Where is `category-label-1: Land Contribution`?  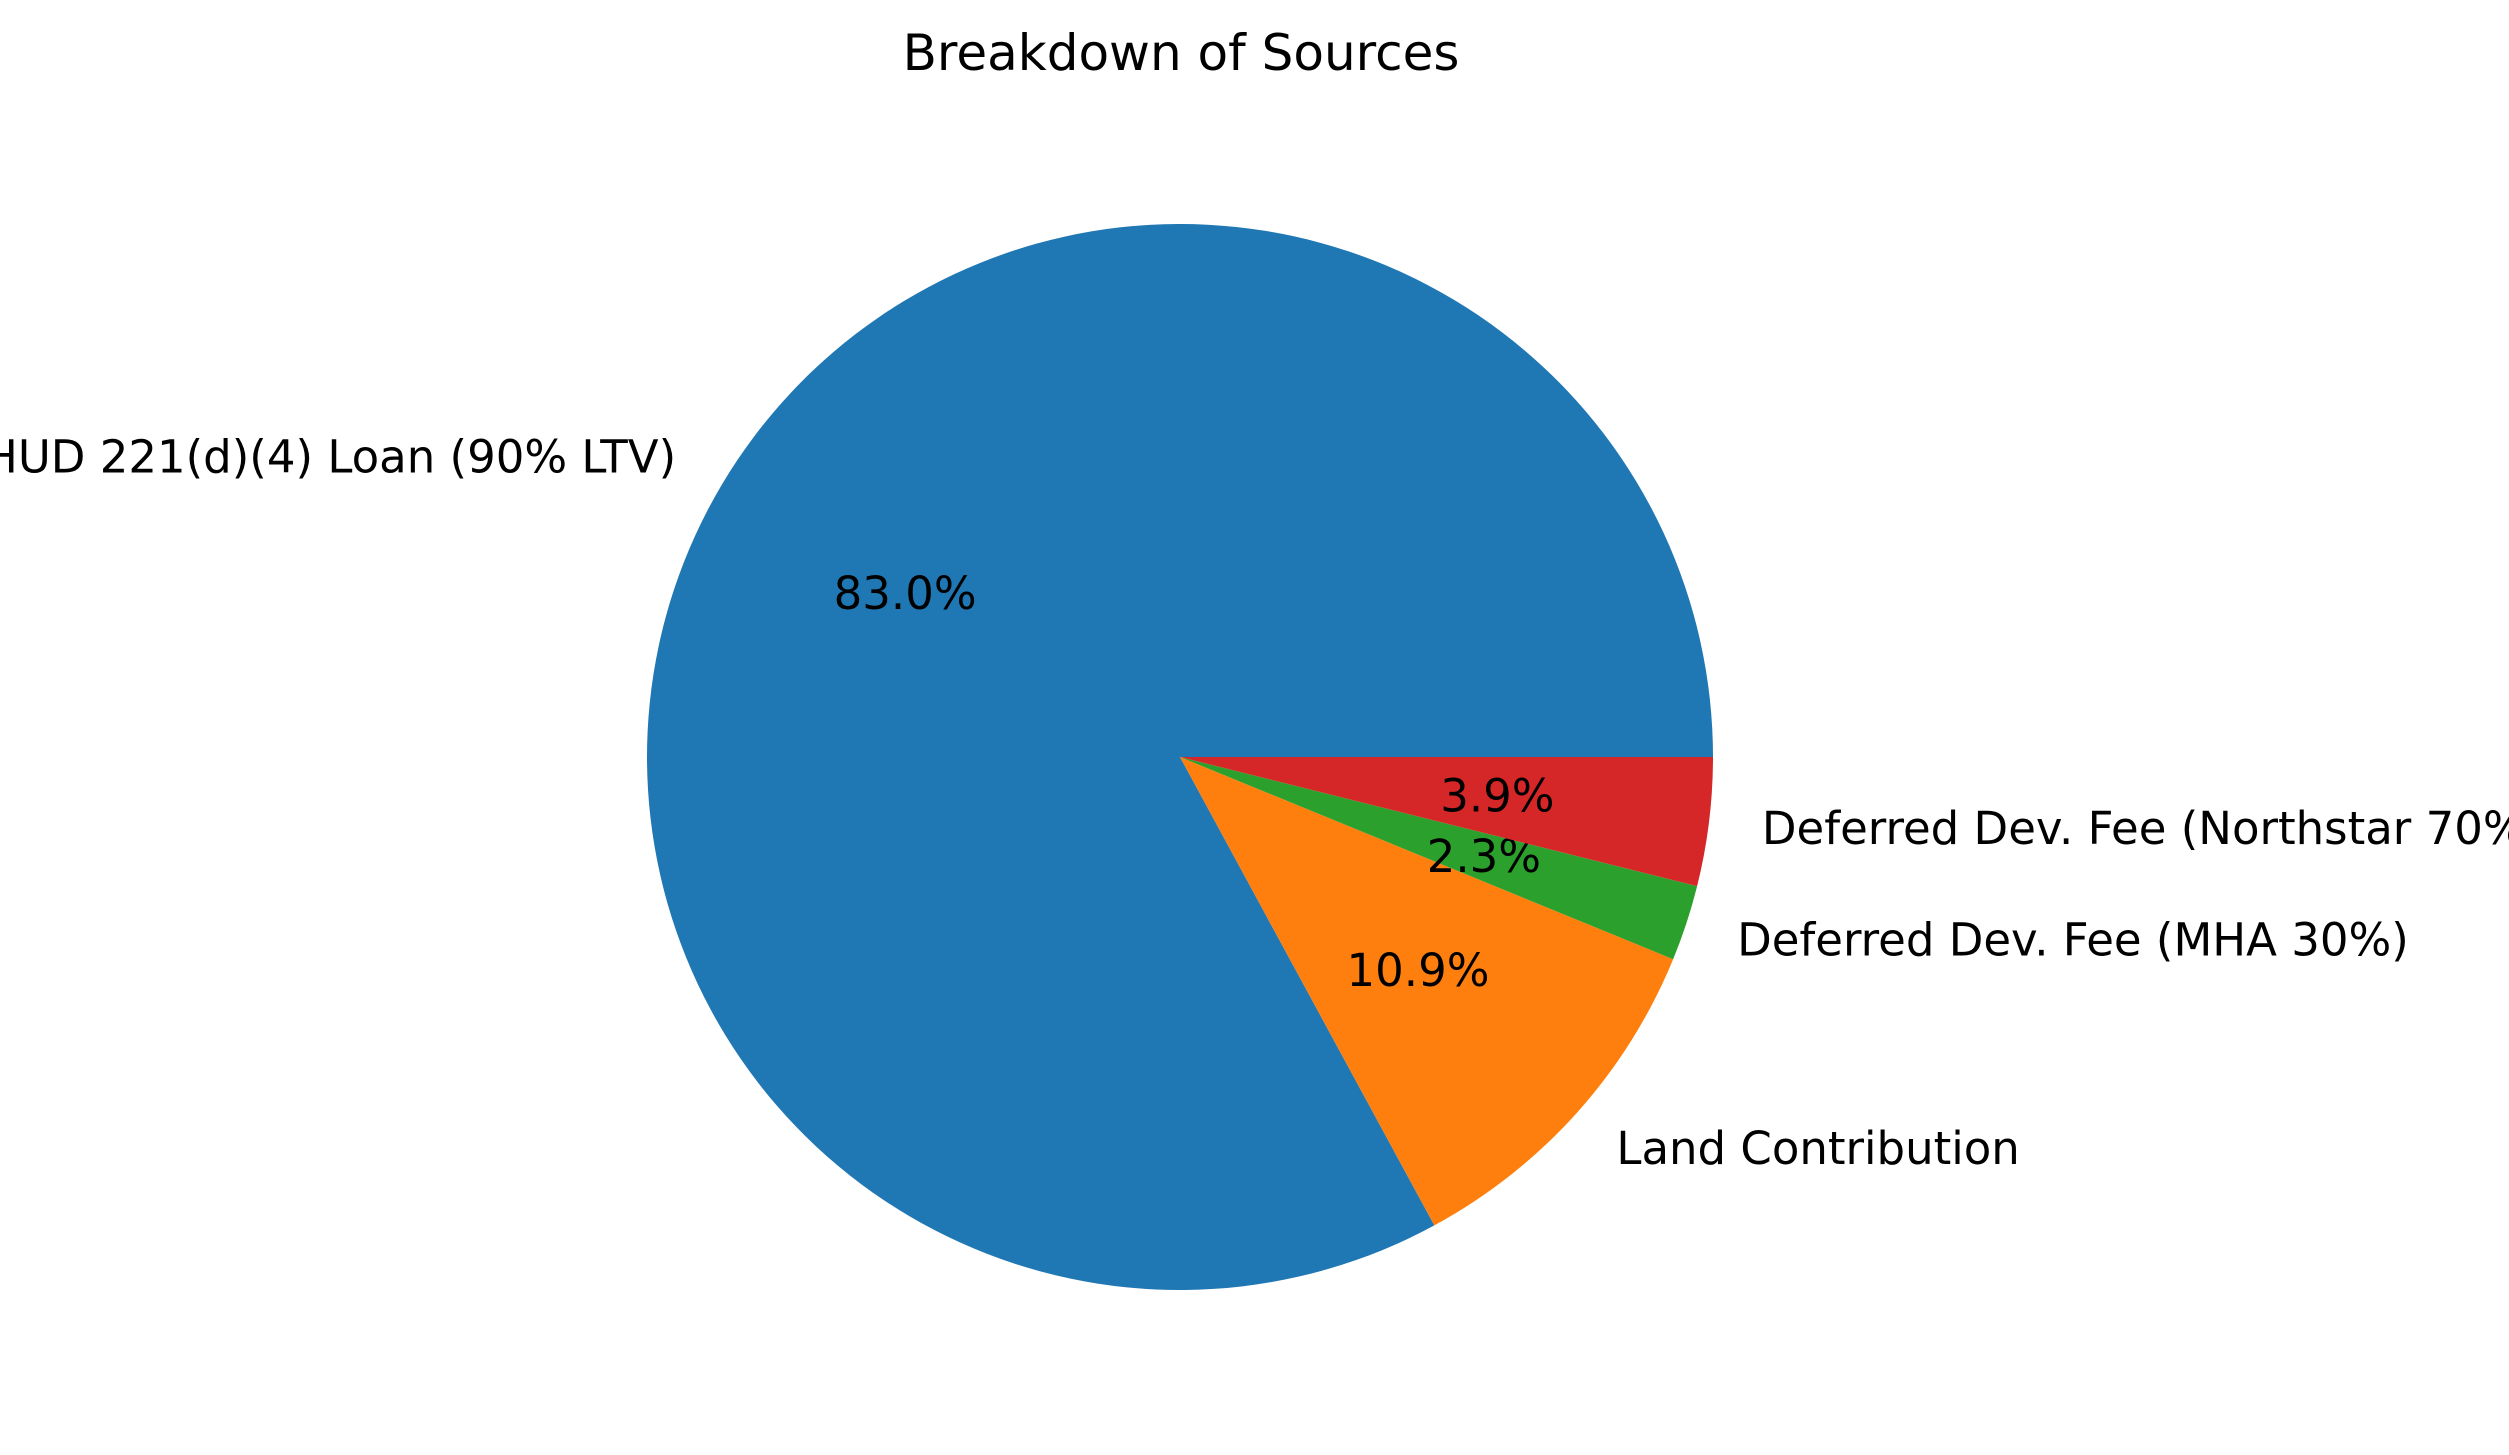 category-label-1: Land Contribution is located at coordinates (1817, 1148).